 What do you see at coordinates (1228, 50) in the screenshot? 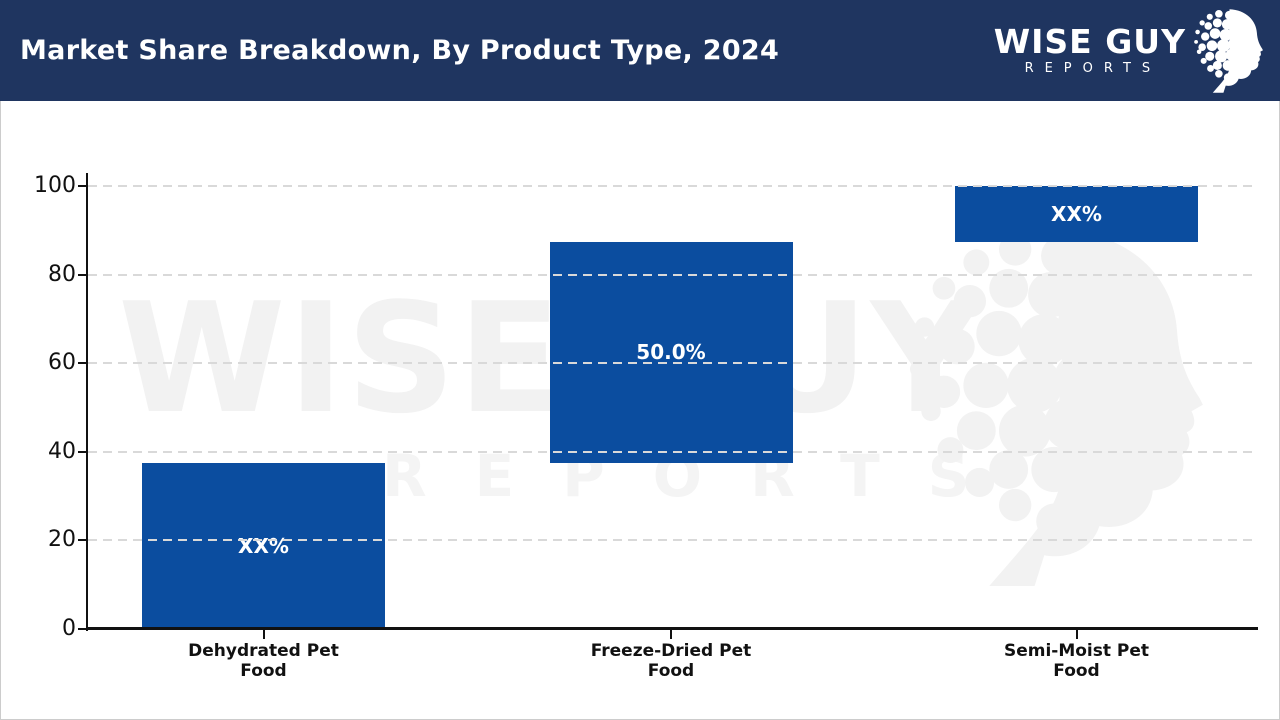
I see `wiseguy-face-icon` at bounding box center [1228, 50].